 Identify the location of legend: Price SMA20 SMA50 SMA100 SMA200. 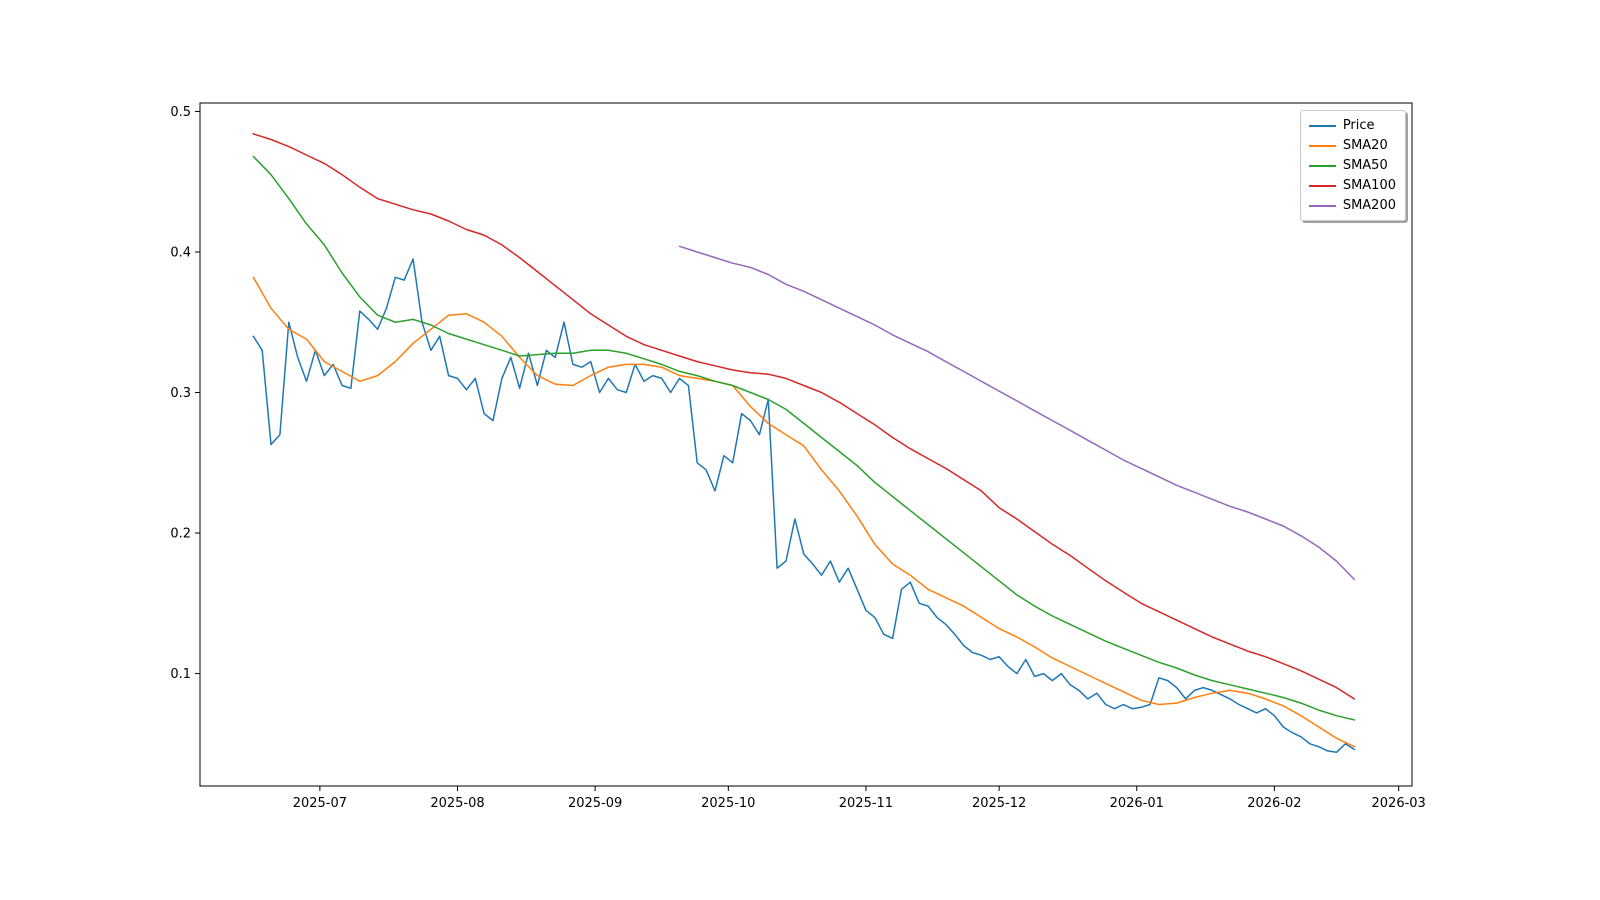
(1352, 165).